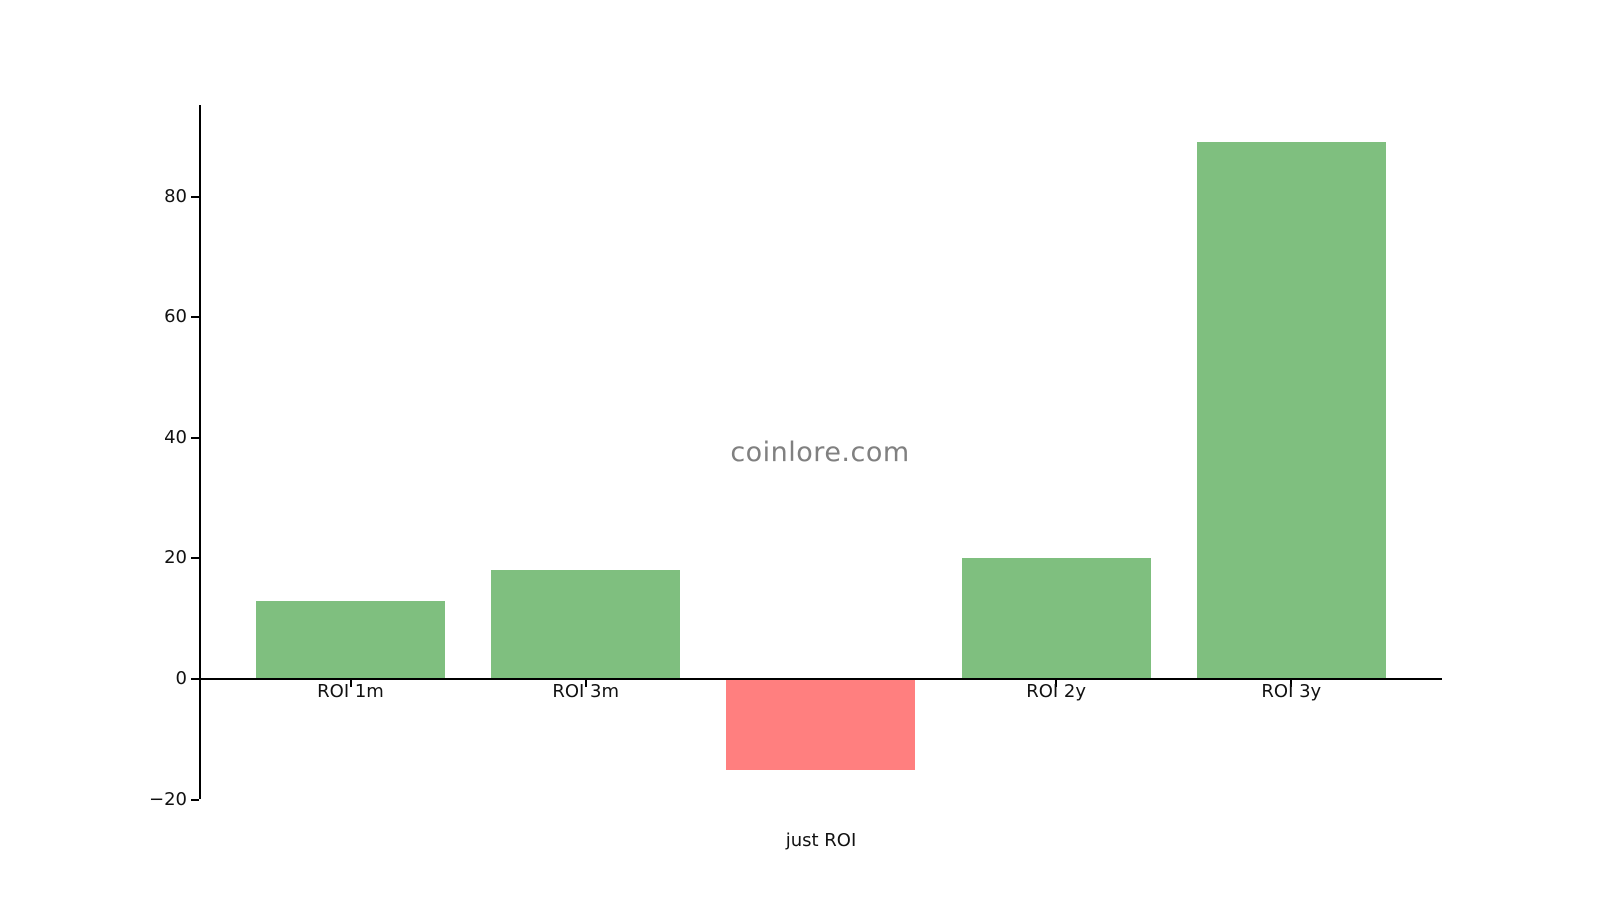  What do you see at coordinates (350, 683) in the screenshot?
I see `x-tick-mark-roi-1m` at bounding box center [350, 683].